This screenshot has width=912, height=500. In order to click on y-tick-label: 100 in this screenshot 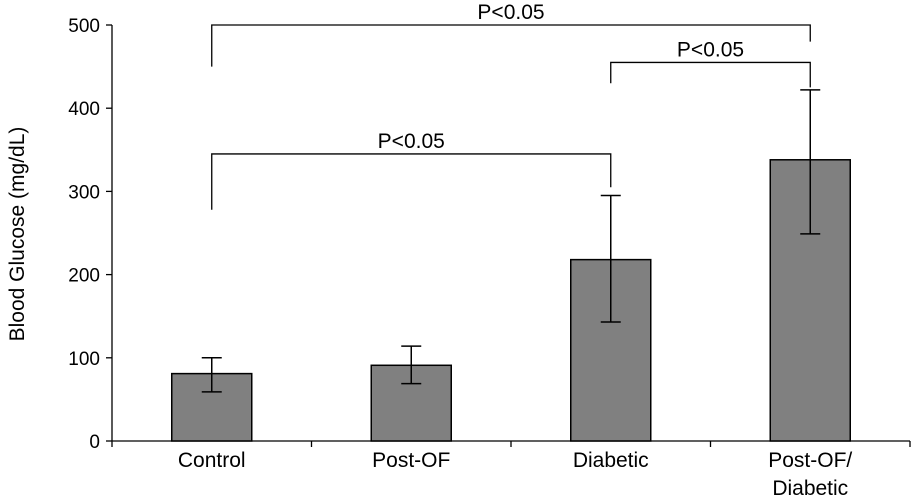, I will do `click(84, 359)`.